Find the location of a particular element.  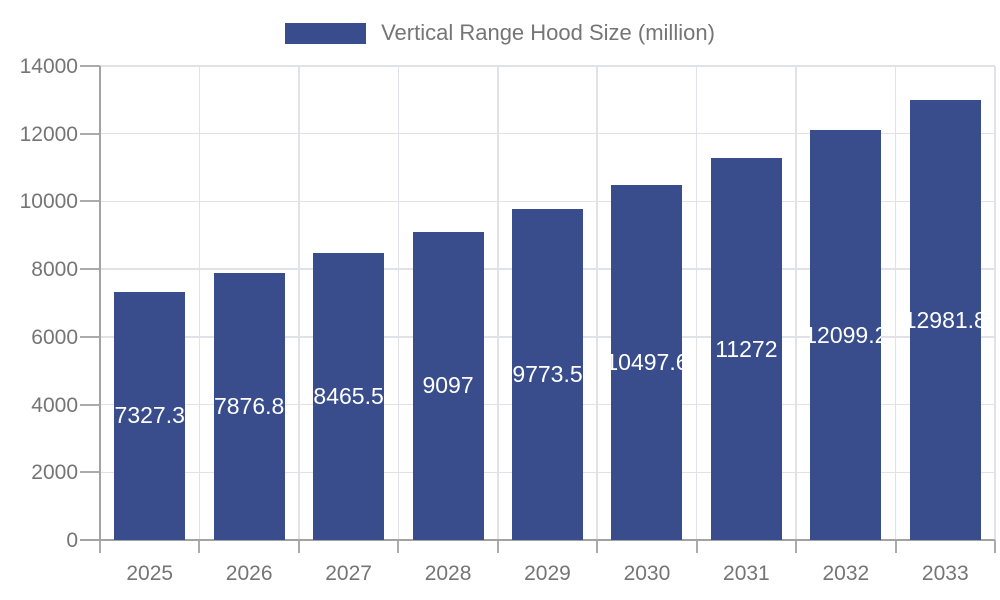

bar-value-label: 10497.6 is located at coordinates (647, 361).